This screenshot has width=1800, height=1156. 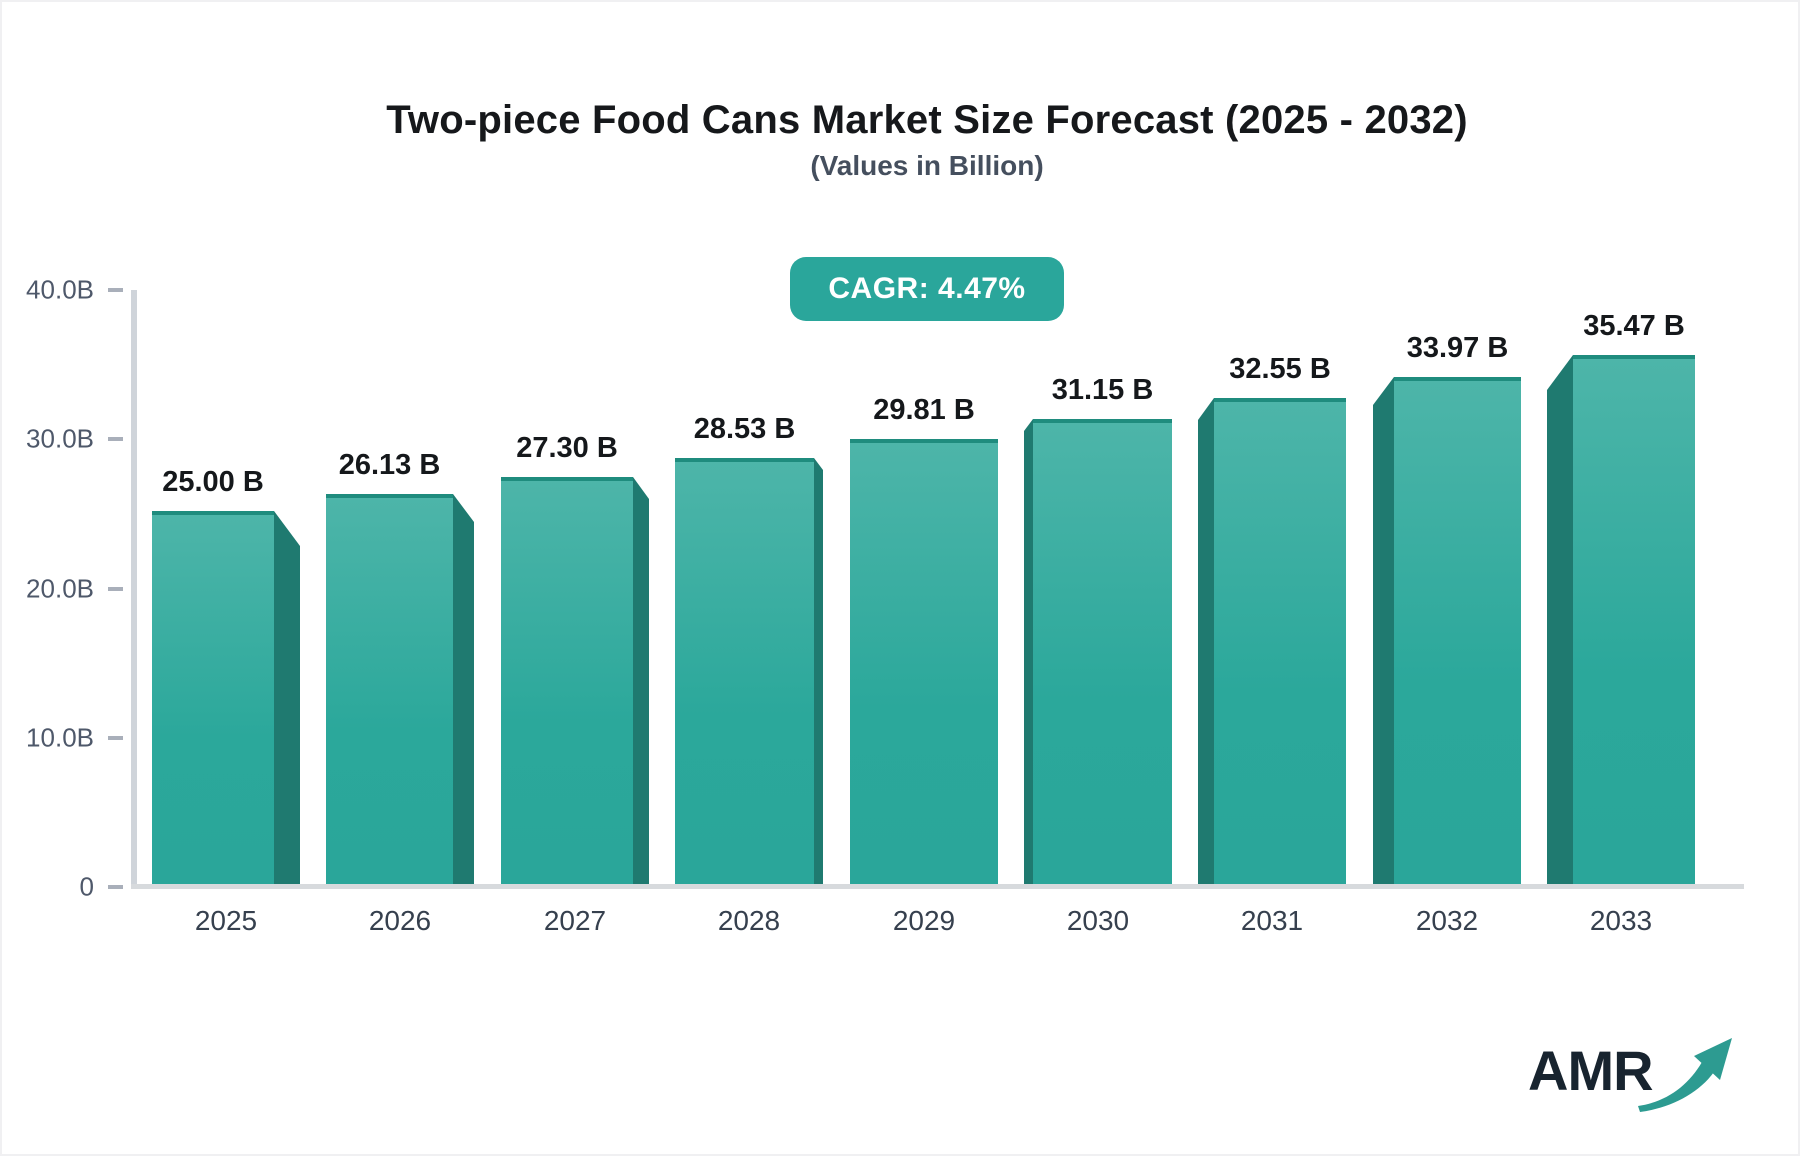 I want to click on y-tick-label: 40.0B, so click(x=60, y=289).